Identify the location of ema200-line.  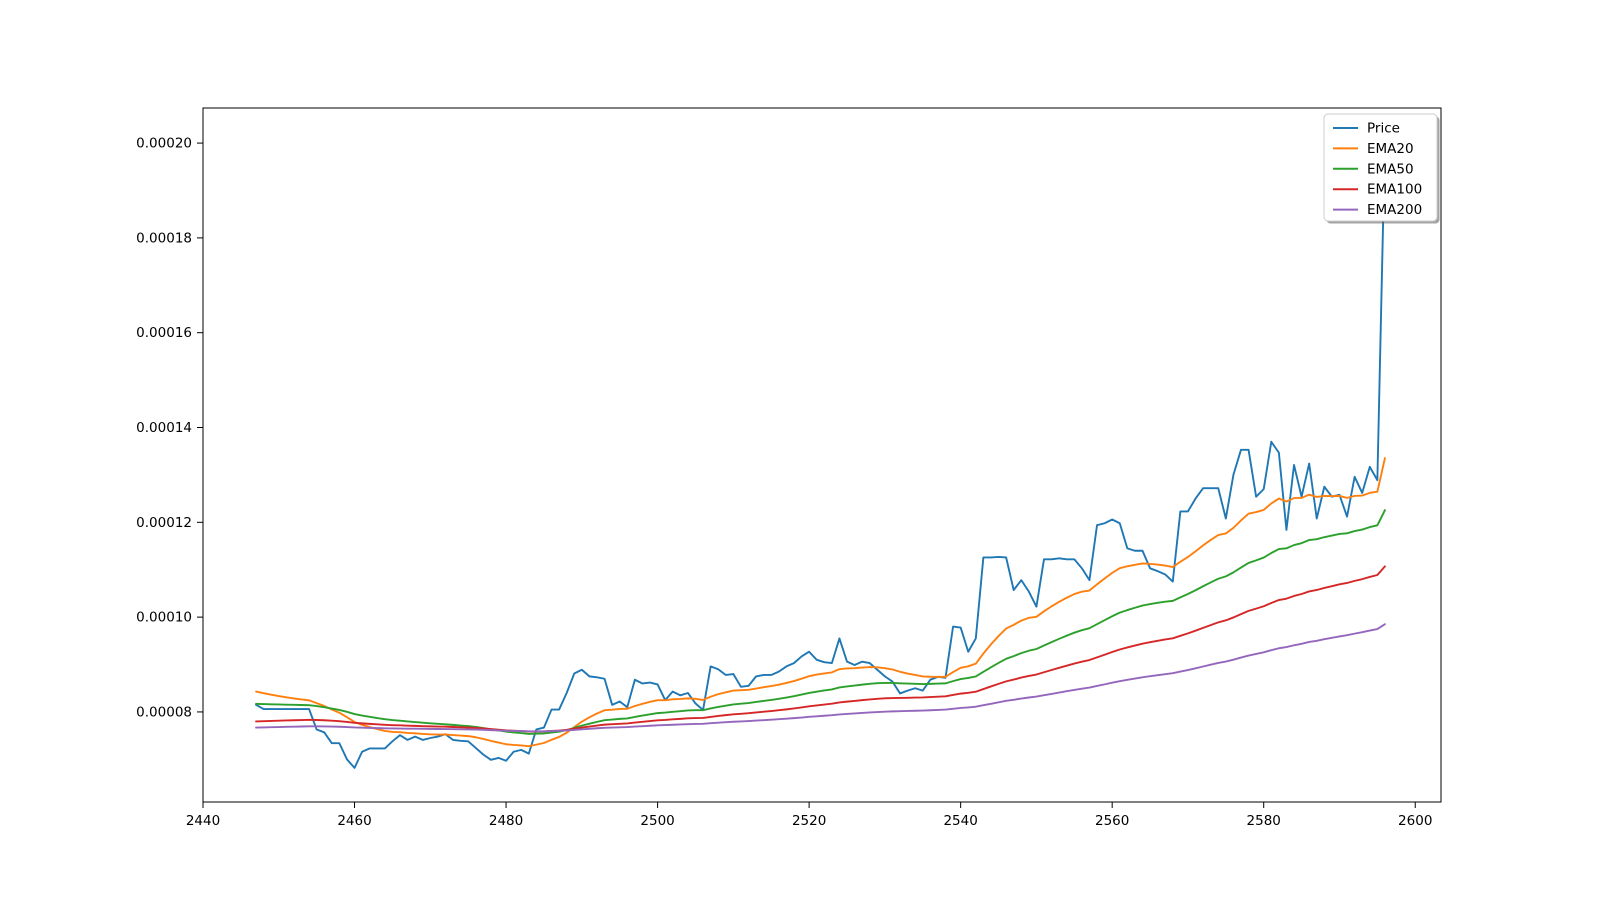
(820, 678).